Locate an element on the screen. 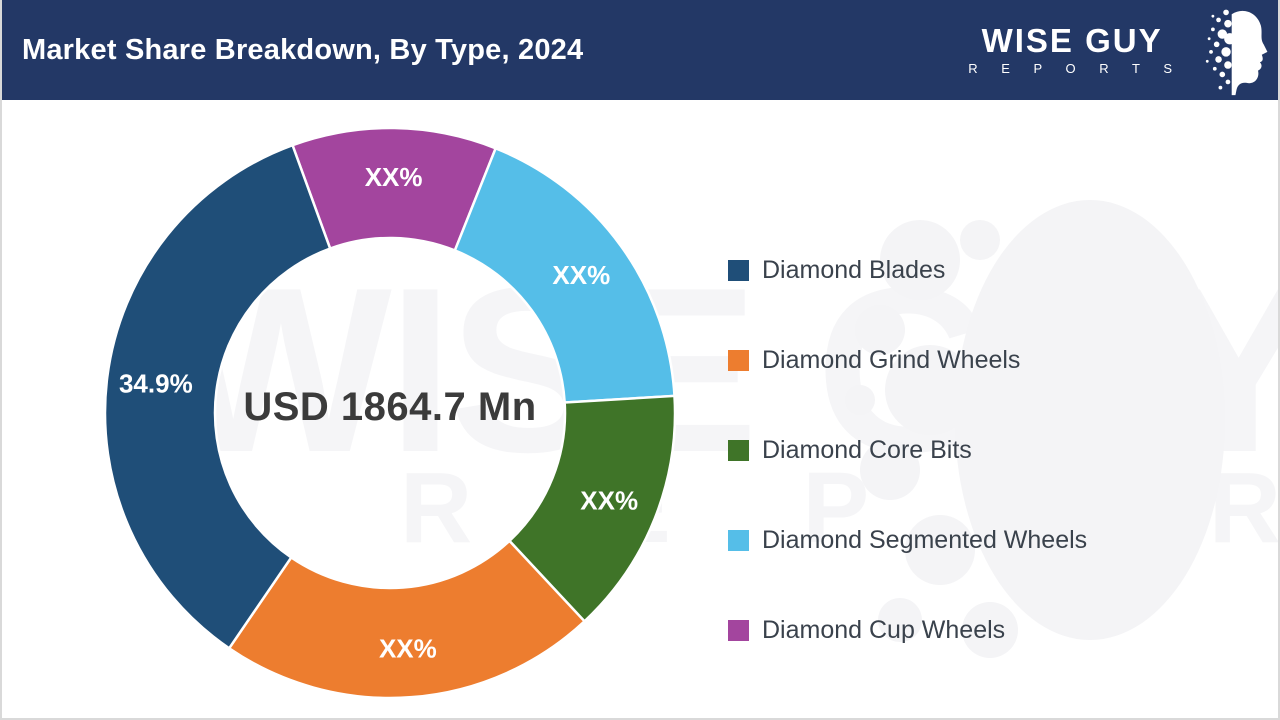 The height and width of the screenshot is (720, 1280). legend-label: Diamond Segmented Wheels is located at coordinates (925, 539).